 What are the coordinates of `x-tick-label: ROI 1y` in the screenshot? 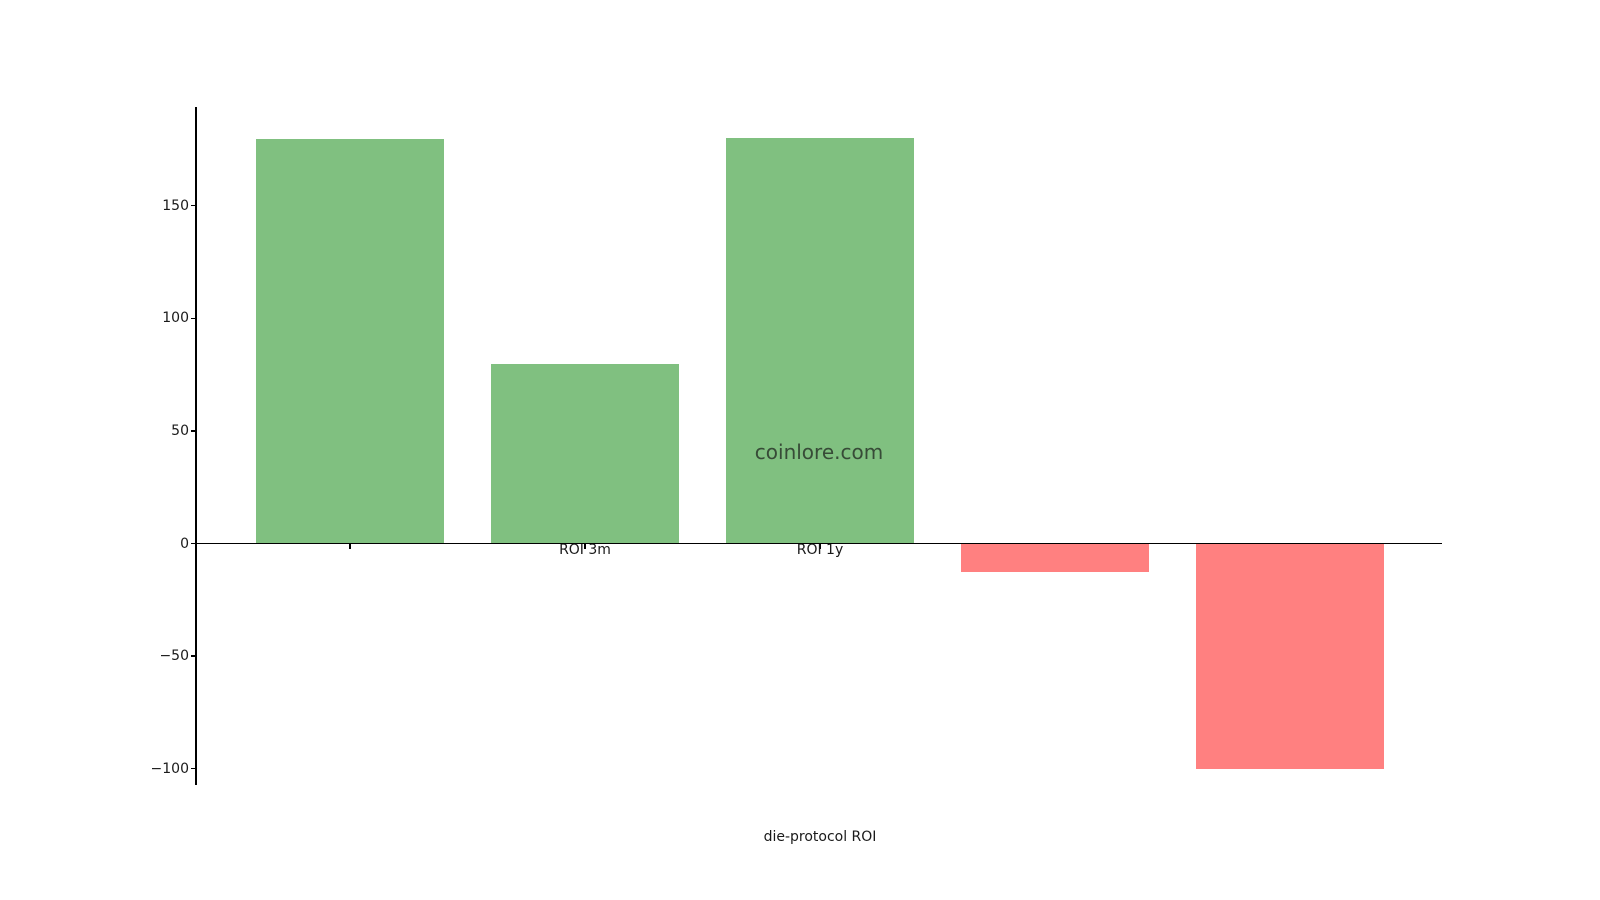 It's located at (820, 550).